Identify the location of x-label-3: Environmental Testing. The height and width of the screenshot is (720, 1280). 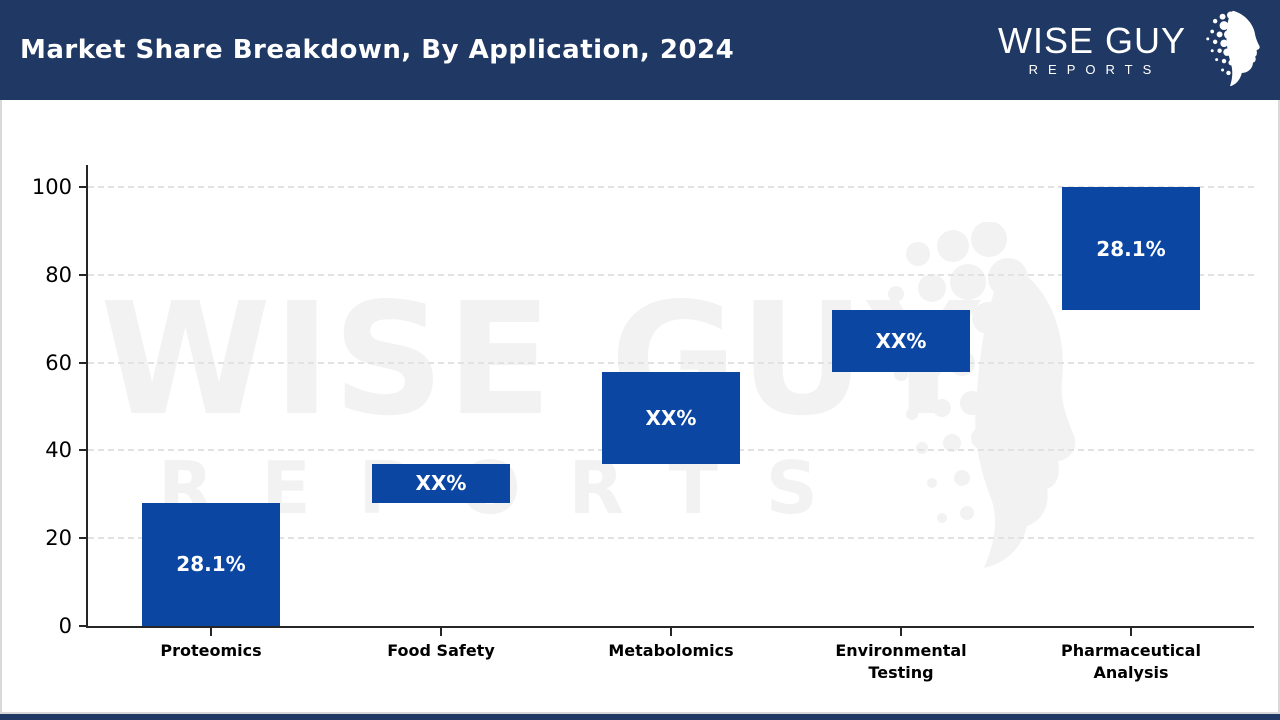
(901, 661).